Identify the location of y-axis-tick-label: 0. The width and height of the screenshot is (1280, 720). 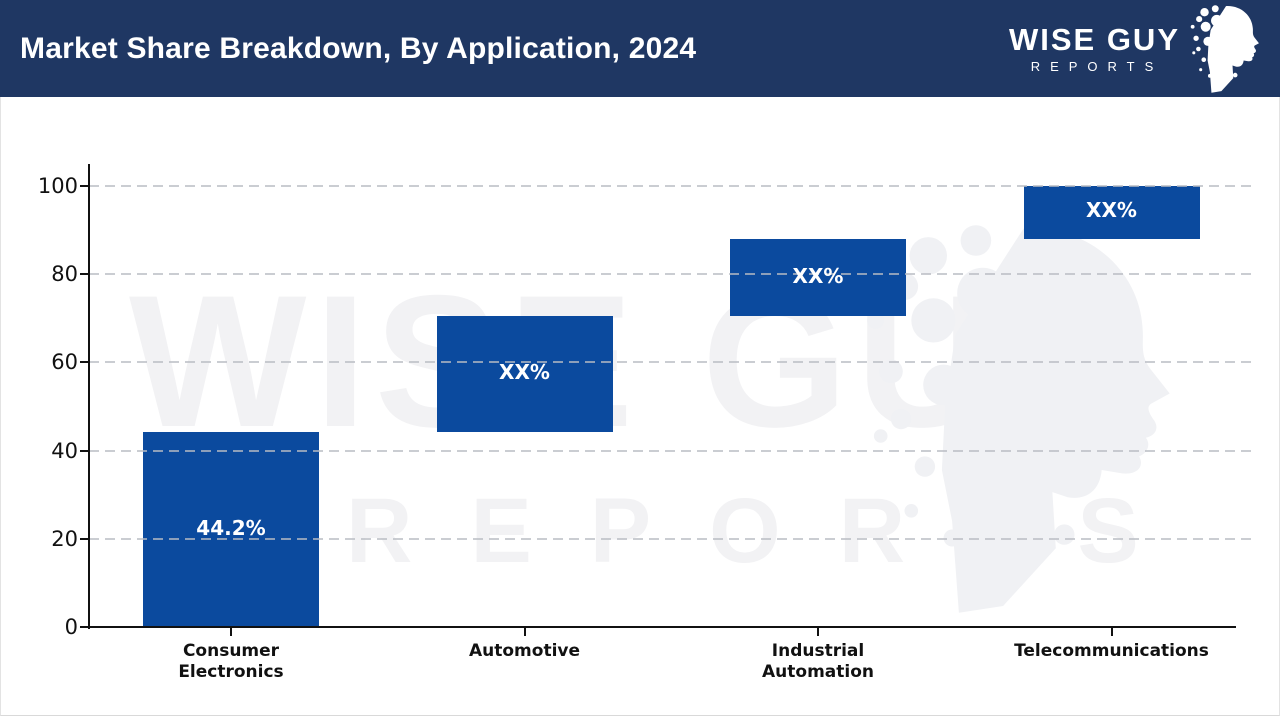
(71, 627).